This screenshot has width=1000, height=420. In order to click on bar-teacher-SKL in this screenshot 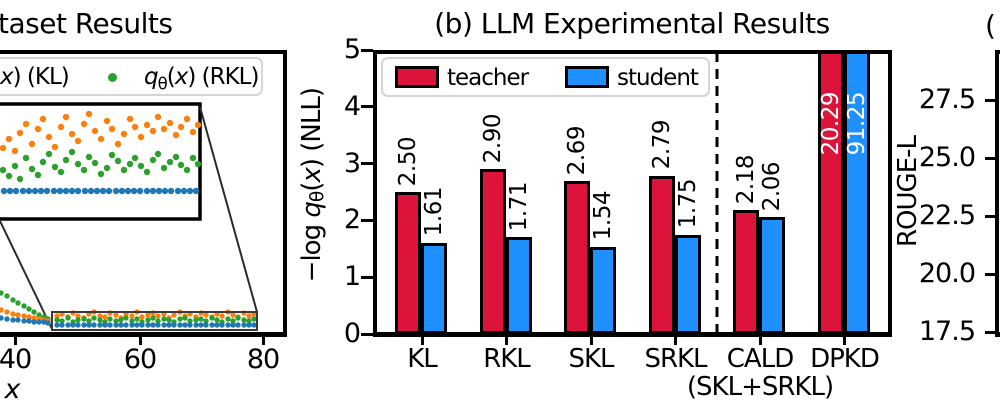, I will do `click(577, 257)`.